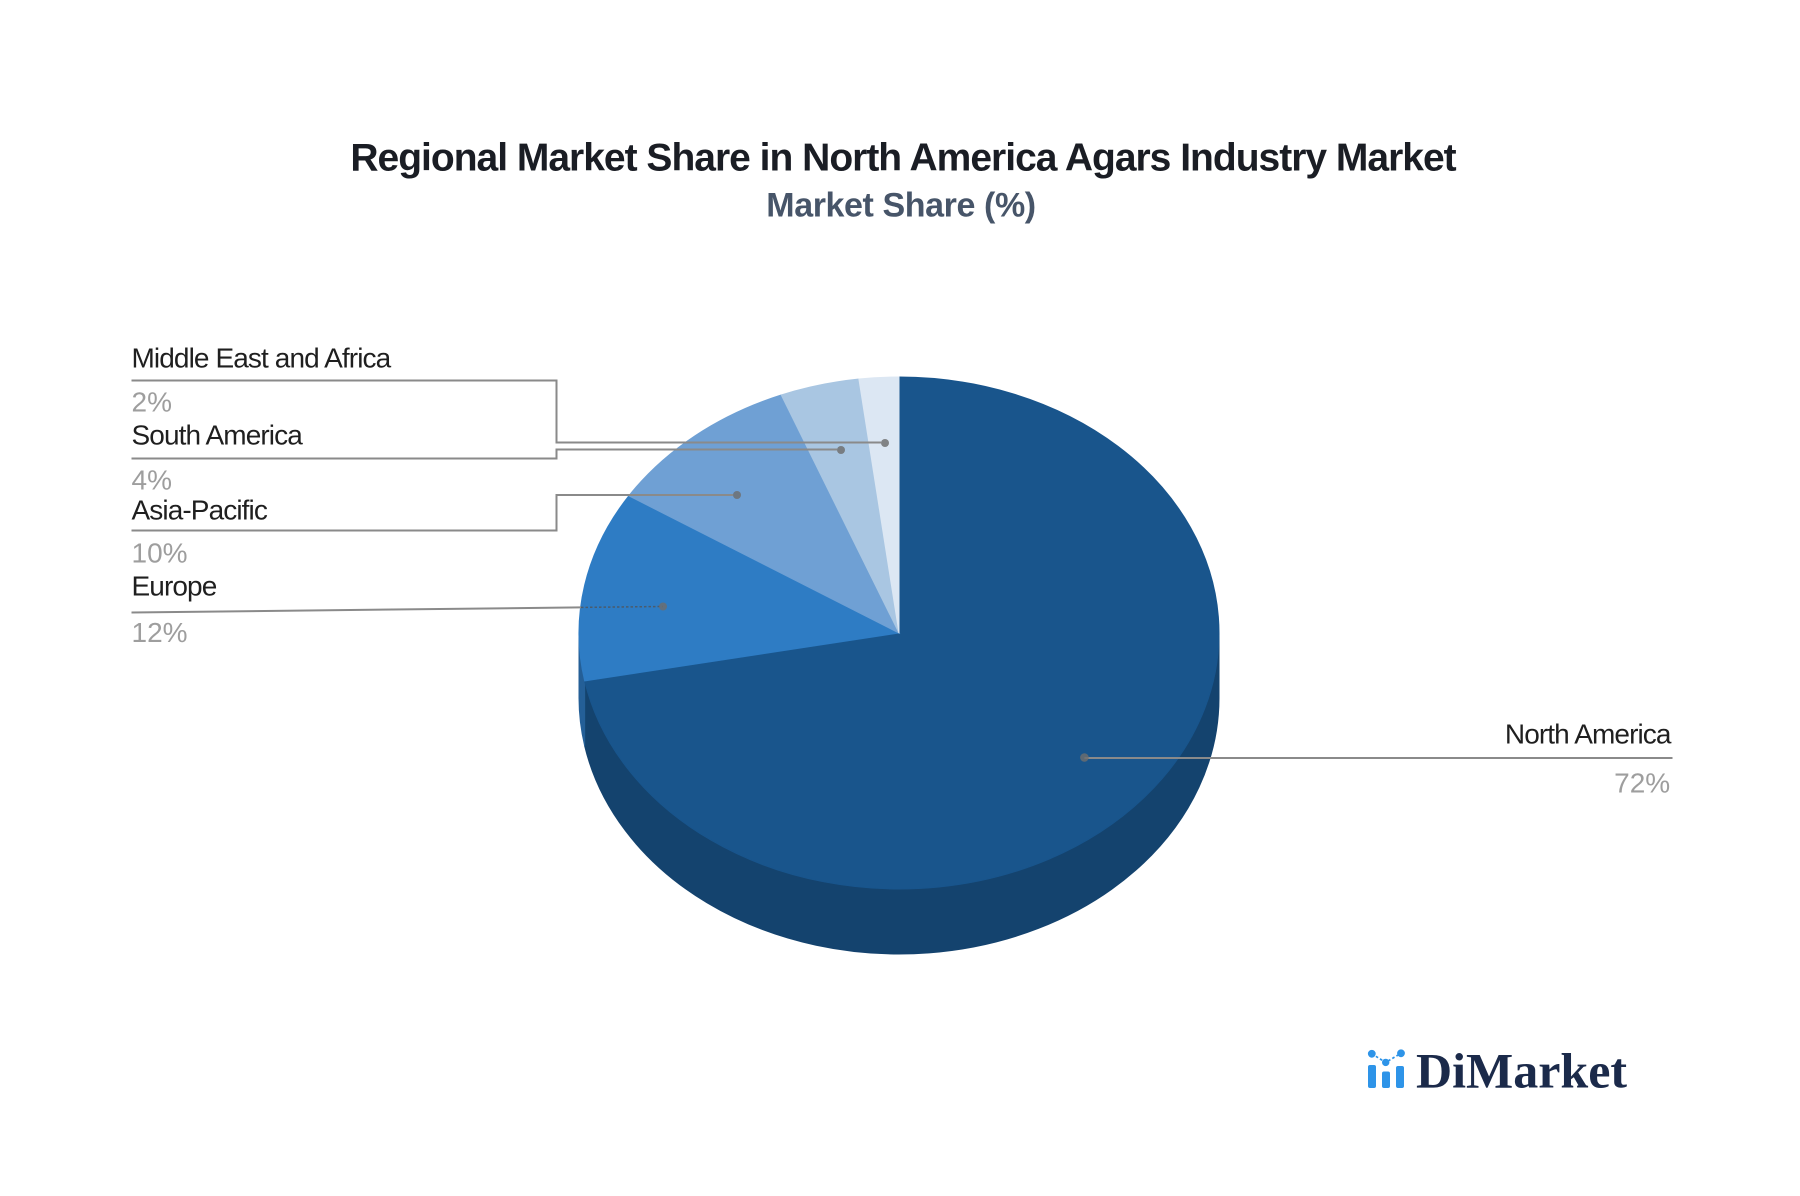 The image size is (1800, 1196). What do you see at coordinates (152, 401) in the screenshot?
I see `svg-text: 2%` at bounding box center [152, 401].